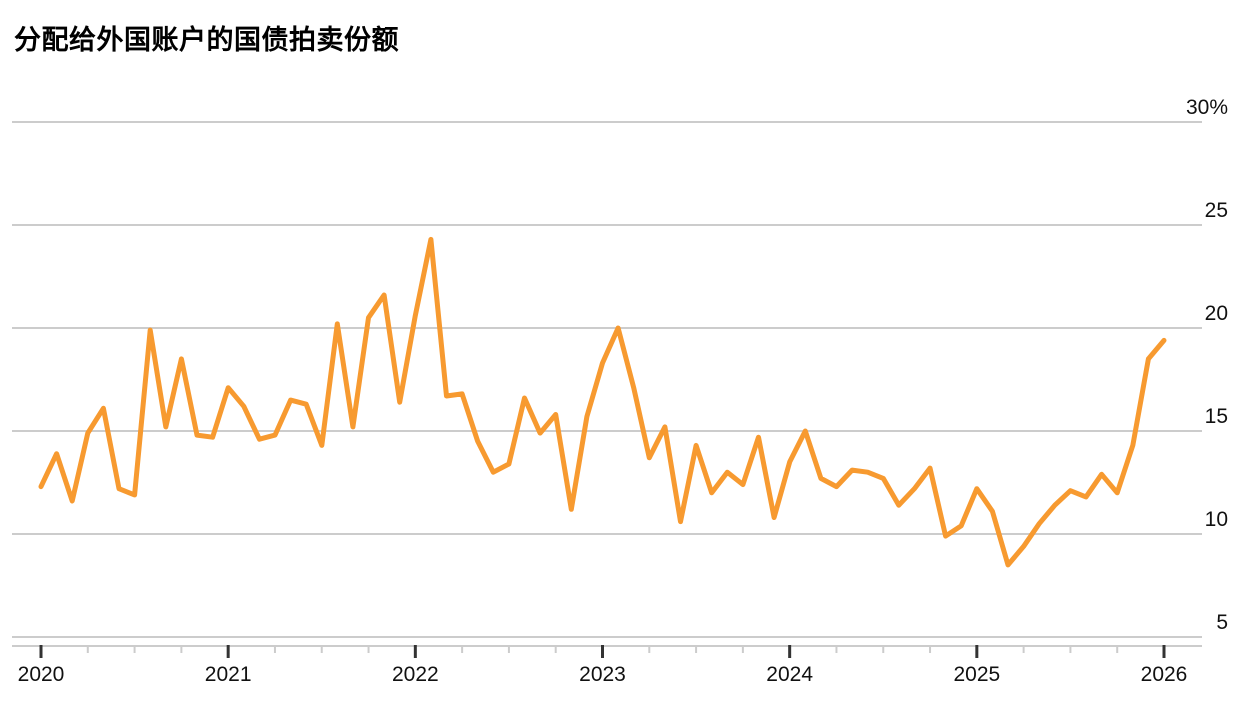 The width and height of the screenshot is (1244, 702). What do you see at coordinates (228, 674) in the screenshot?
I see `x-axis-label-2021: 2021` at bounding box center [228, 674].